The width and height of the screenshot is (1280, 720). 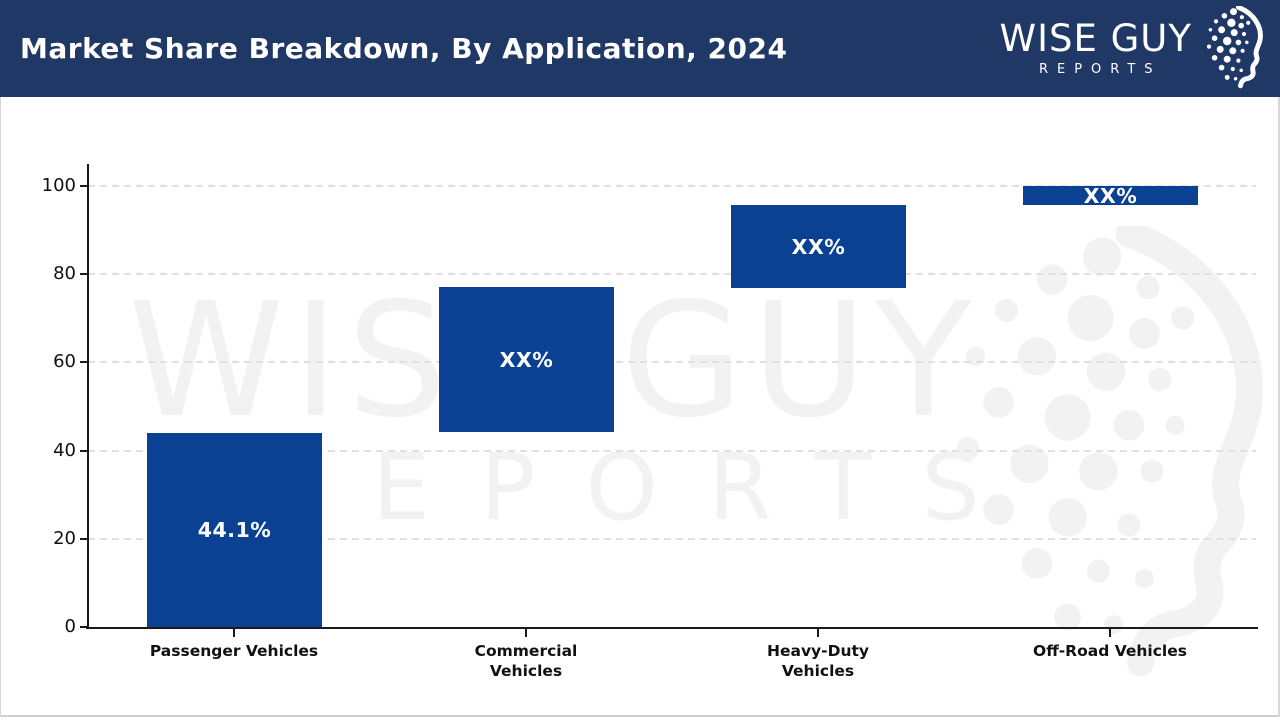 I want to click on y-tick-label-80: 80, so click(x=64, y=274).